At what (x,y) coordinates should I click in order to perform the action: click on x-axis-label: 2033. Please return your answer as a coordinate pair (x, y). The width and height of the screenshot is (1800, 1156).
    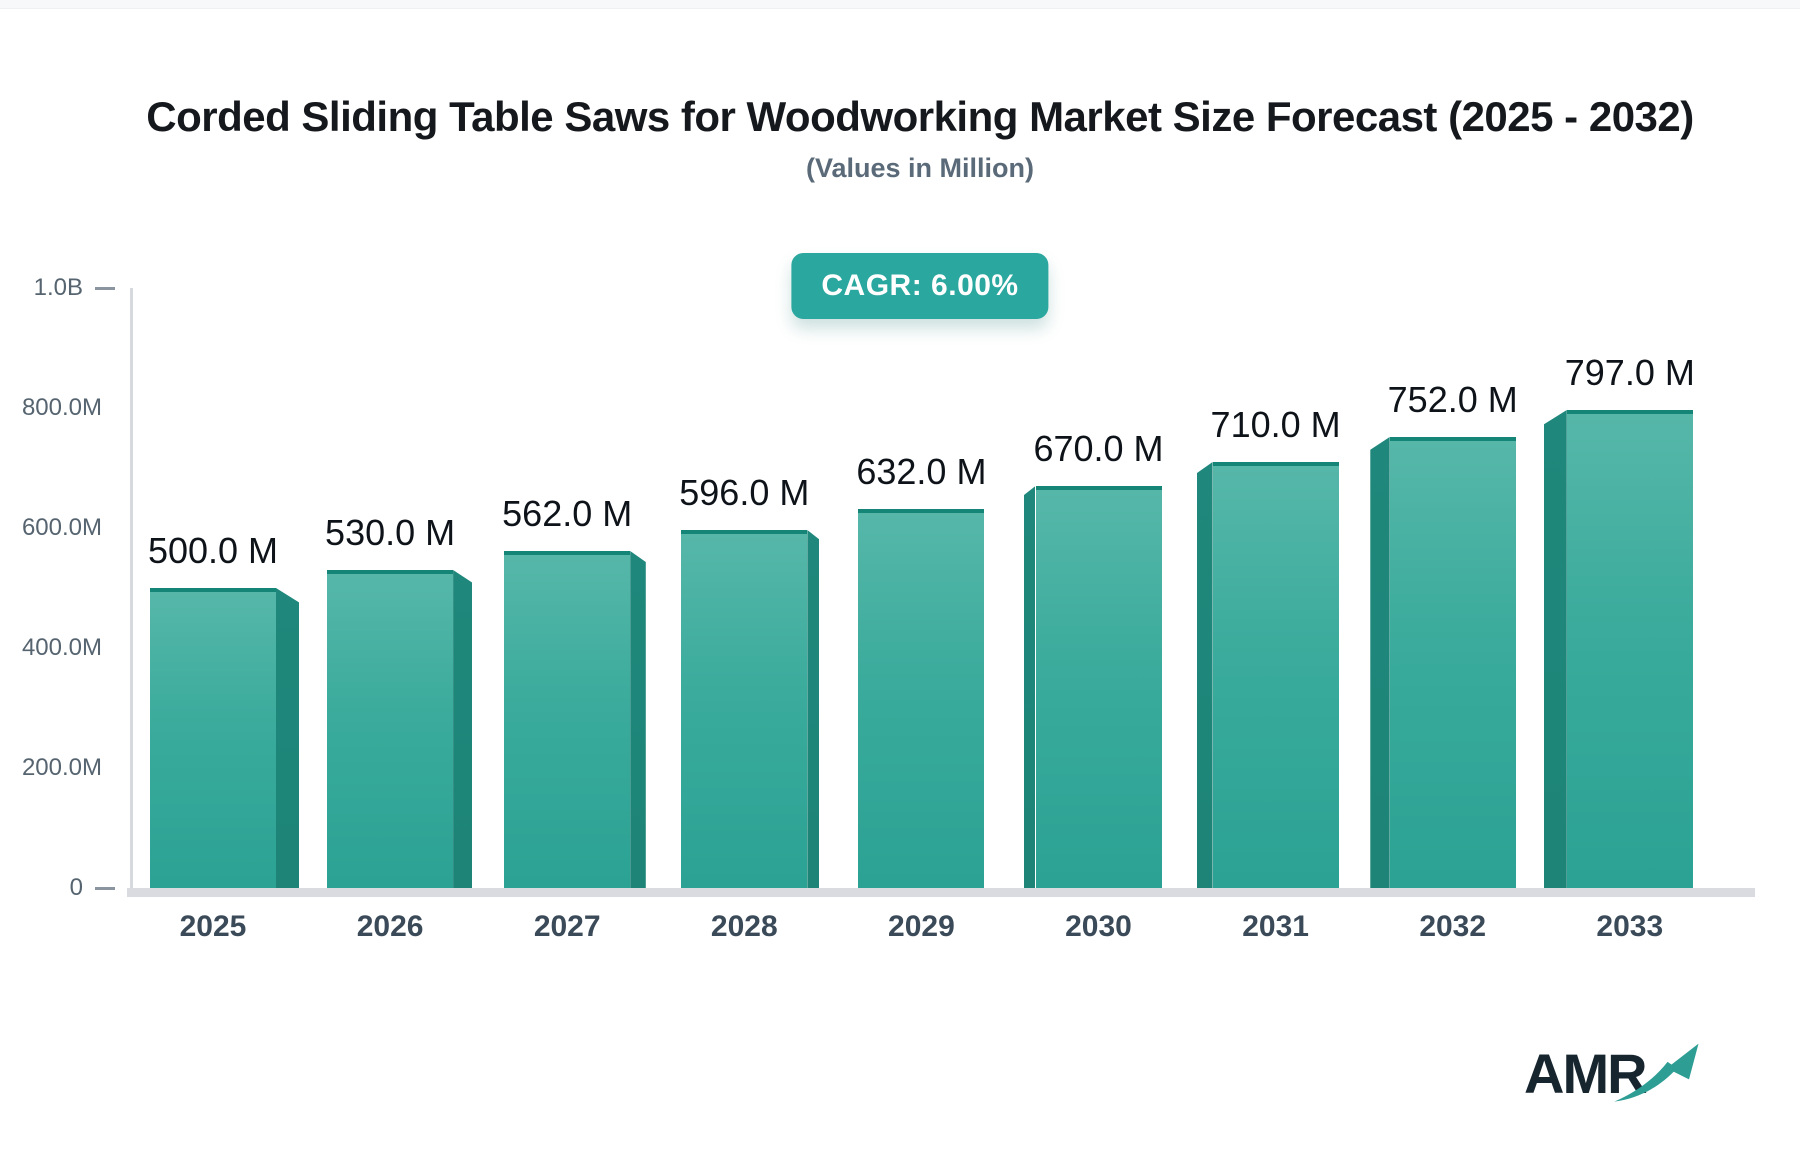
    Looking at the image, I should click on (1630, 926).